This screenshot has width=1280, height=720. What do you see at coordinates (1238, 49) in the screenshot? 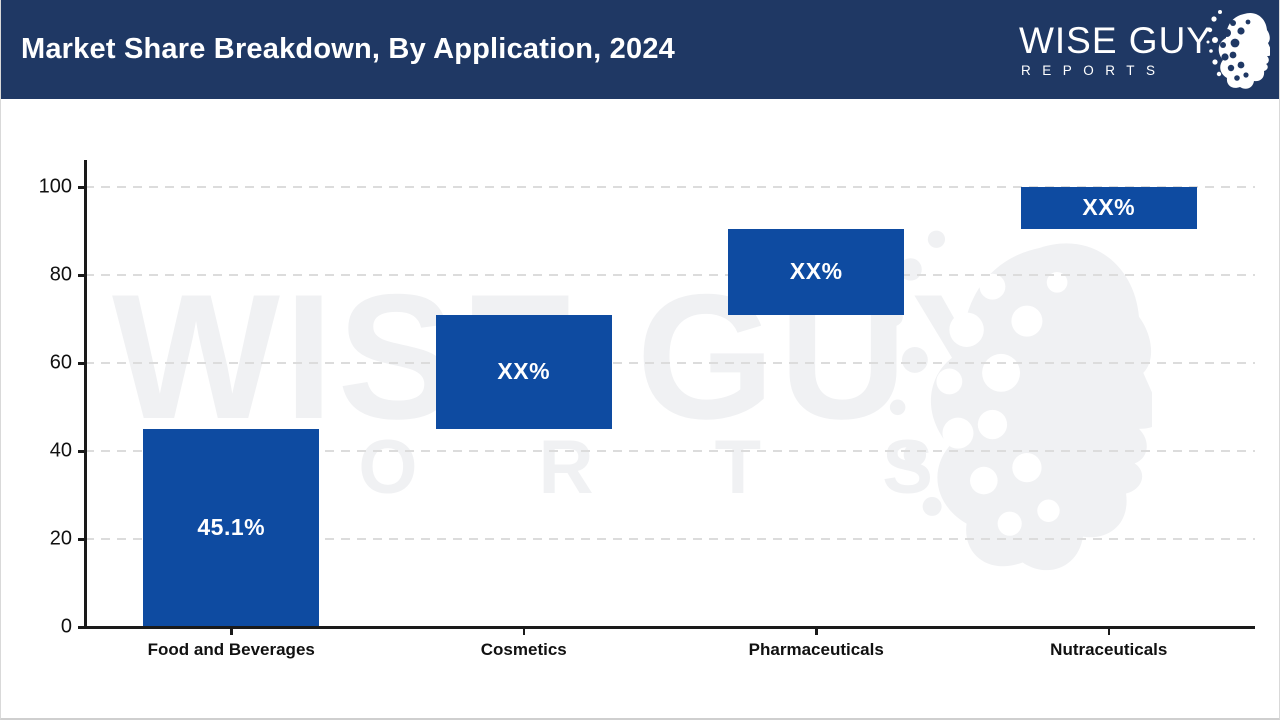
I see `logo-head-icon` at bounding box center [1238, 49].